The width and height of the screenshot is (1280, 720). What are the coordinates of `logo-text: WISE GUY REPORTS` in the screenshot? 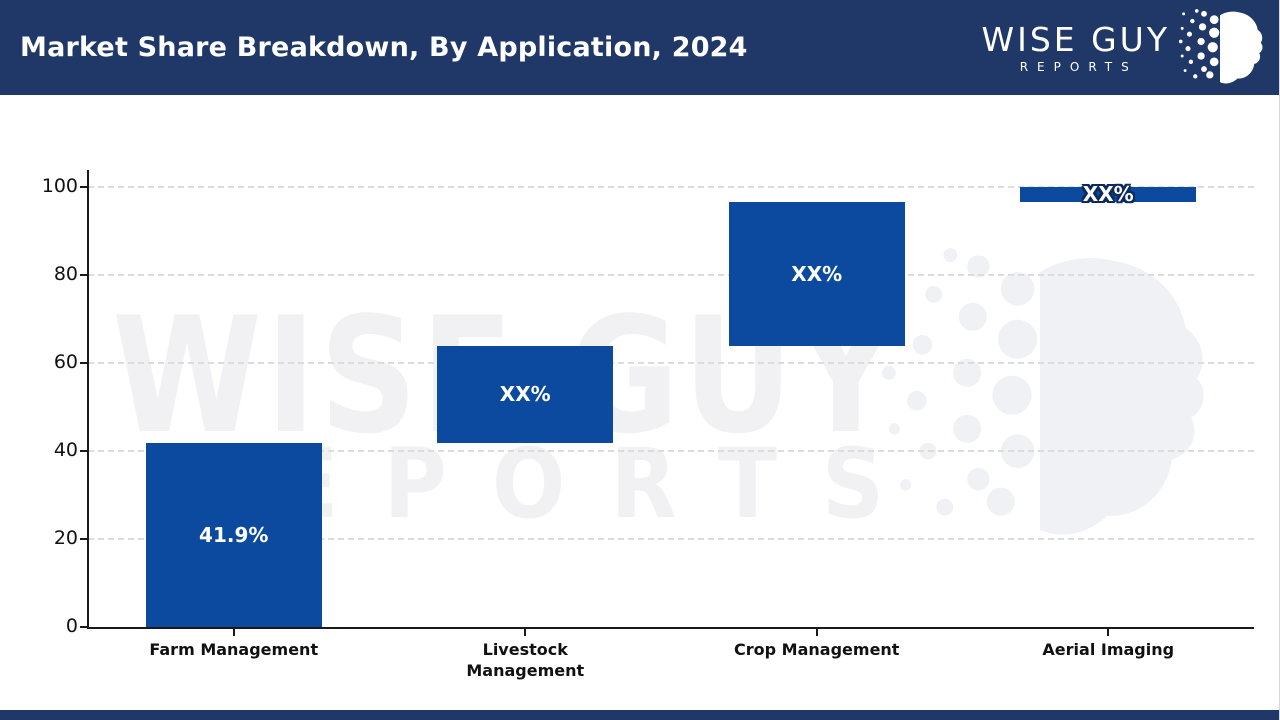 It's located at (1075, 47).